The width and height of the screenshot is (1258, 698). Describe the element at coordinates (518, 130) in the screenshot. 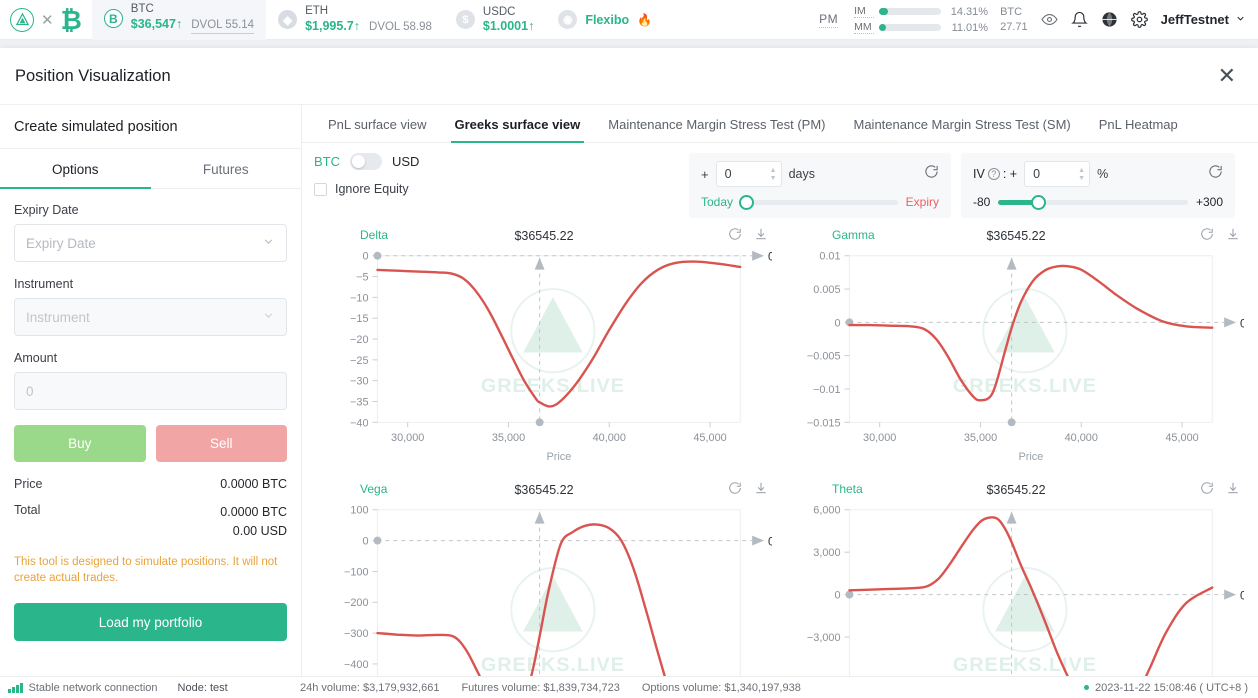

I see `tab-greeks-surface-view: Greeks surface view` at that location.